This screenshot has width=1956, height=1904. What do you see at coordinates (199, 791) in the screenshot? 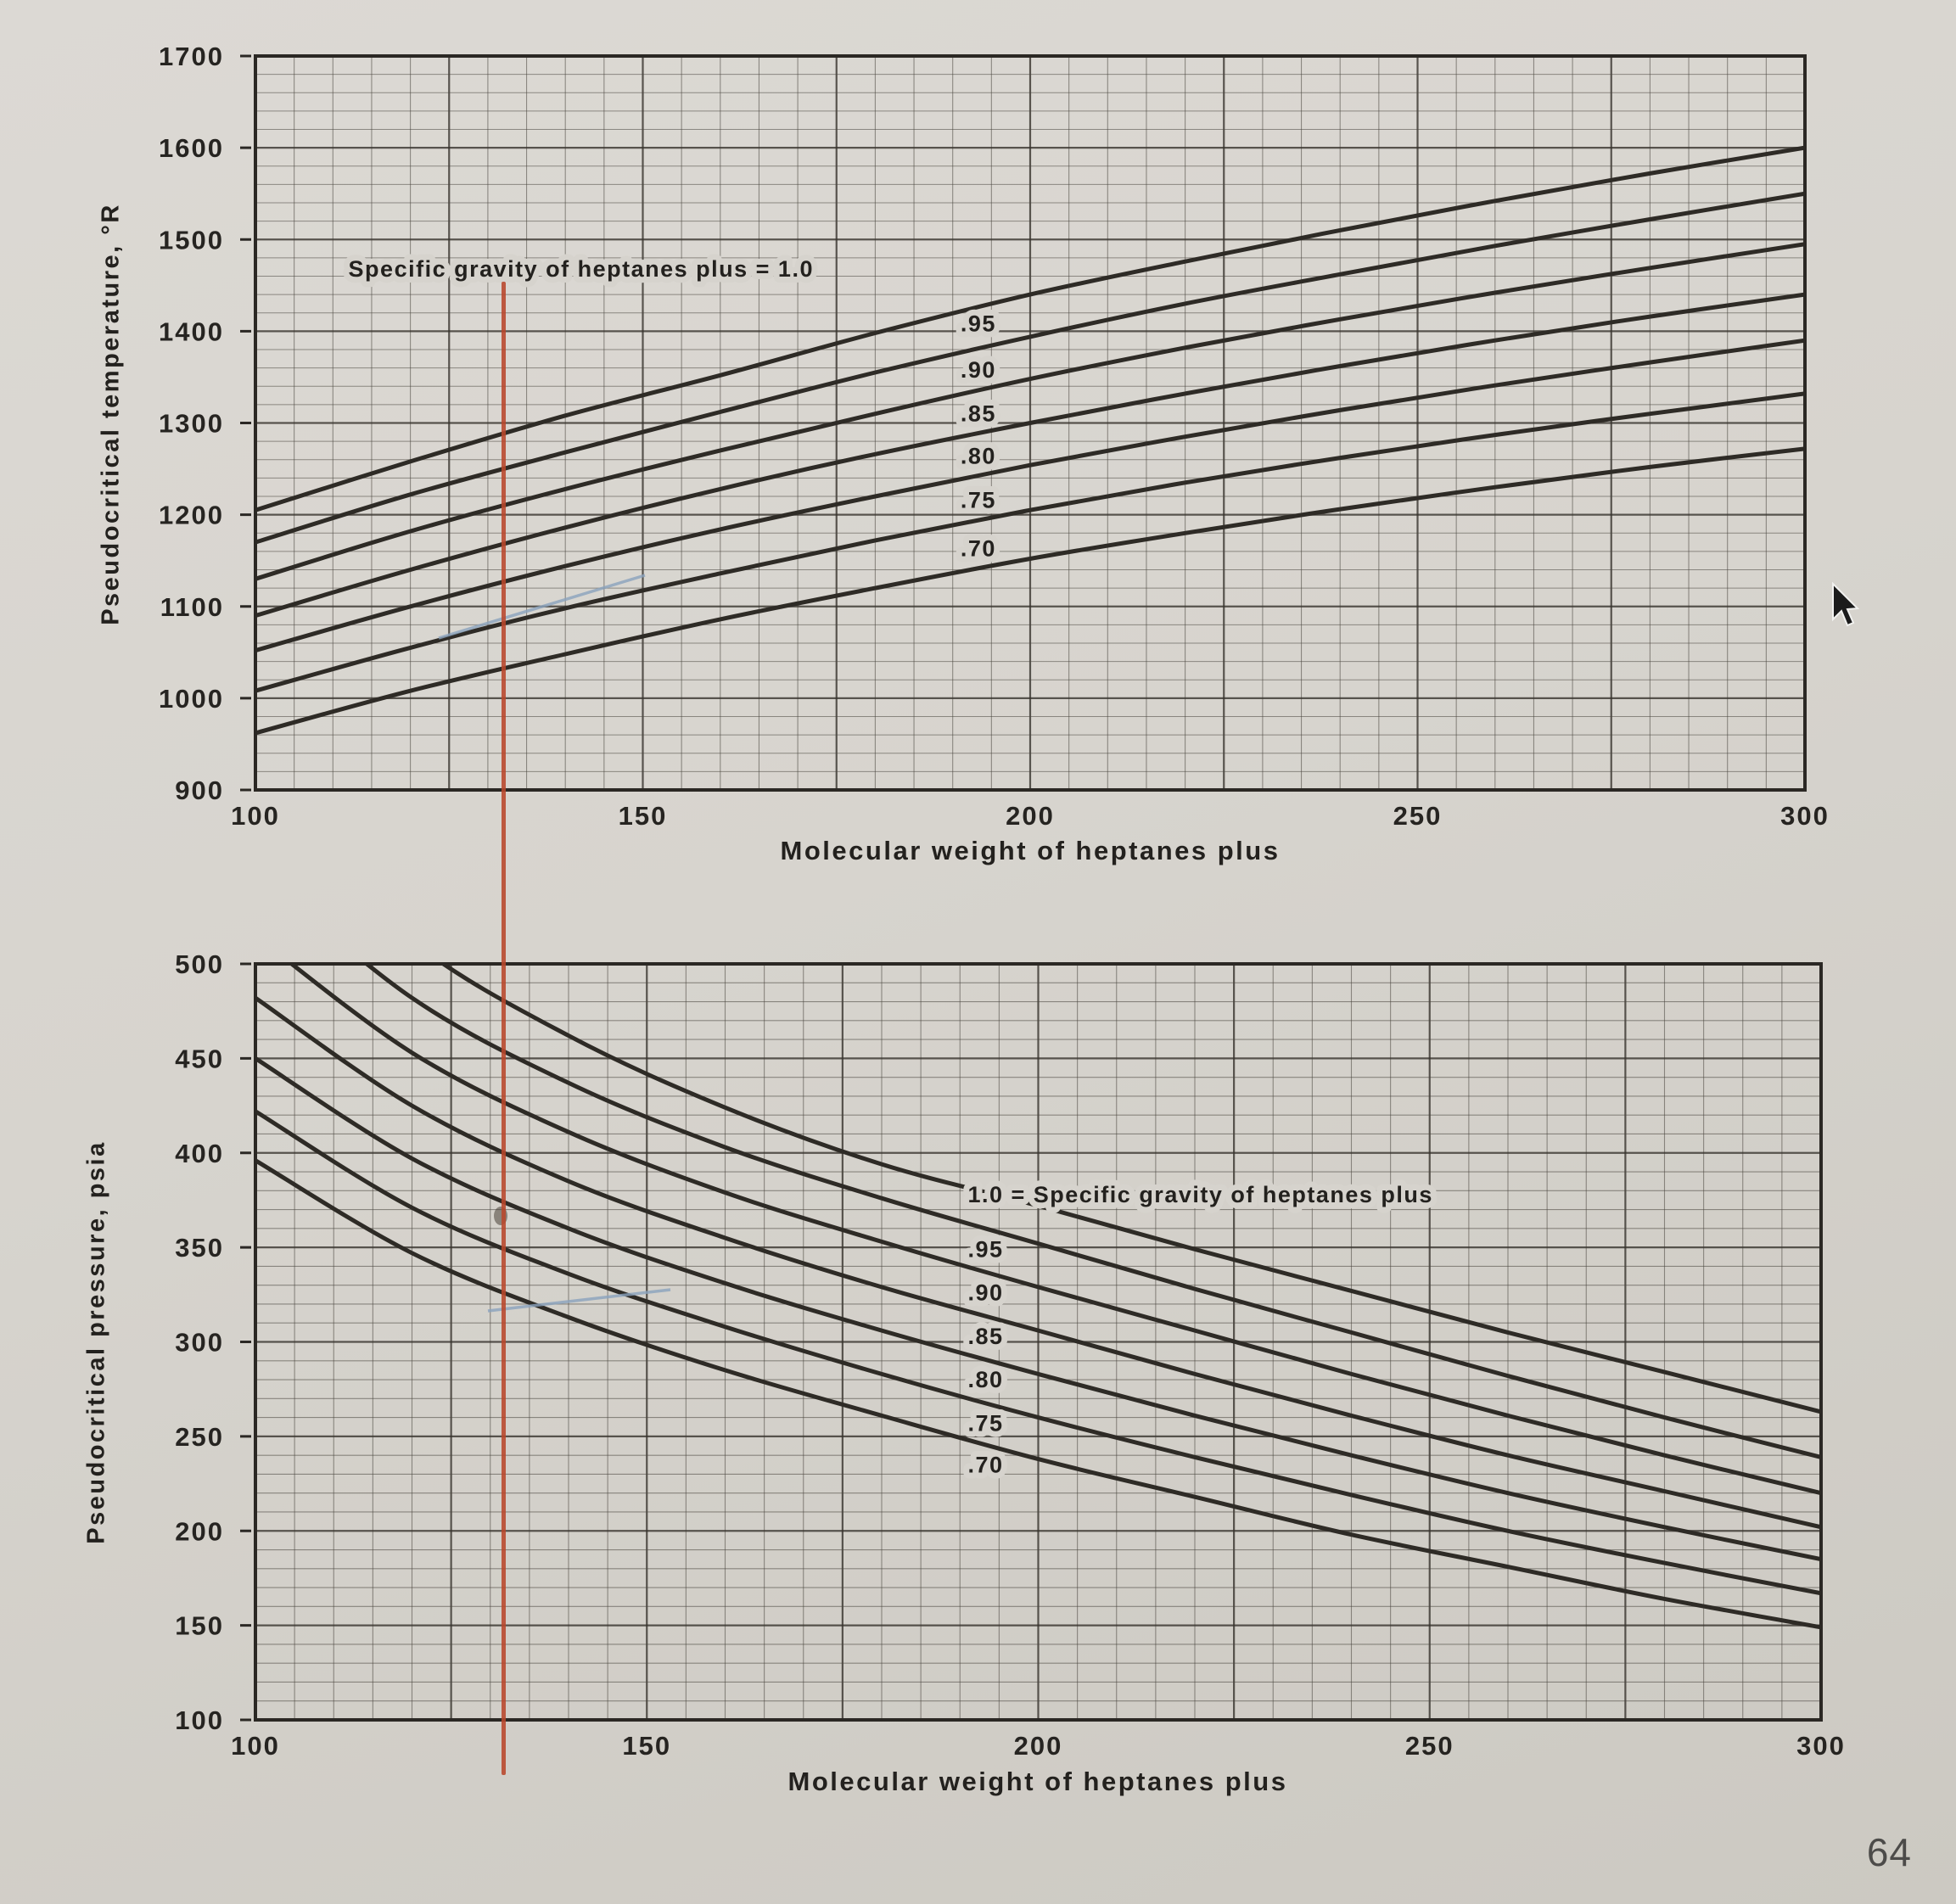
I see `y-tick-label: 900` at bounding box center [199, 791].